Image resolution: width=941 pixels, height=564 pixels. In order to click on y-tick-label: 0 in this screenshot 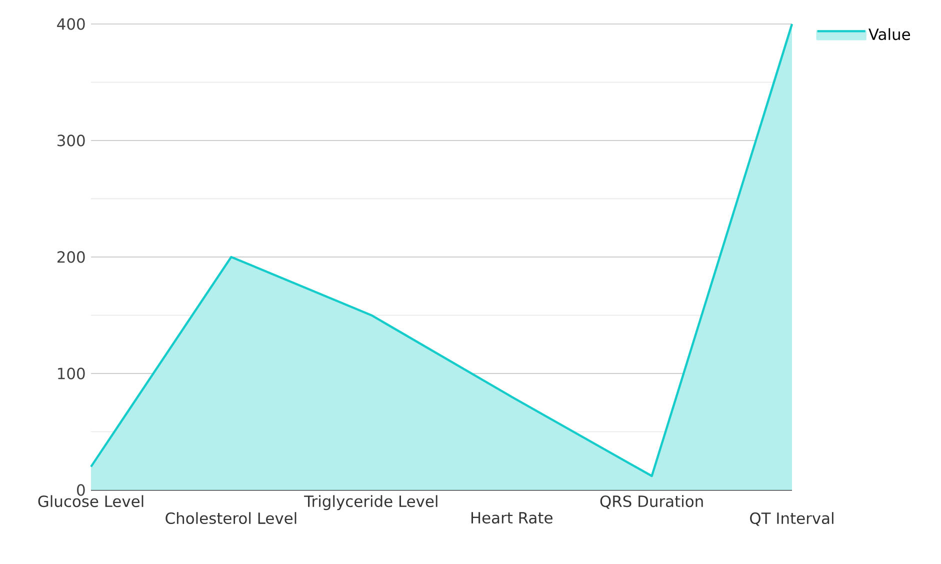, I will do `click(81, 490)`.